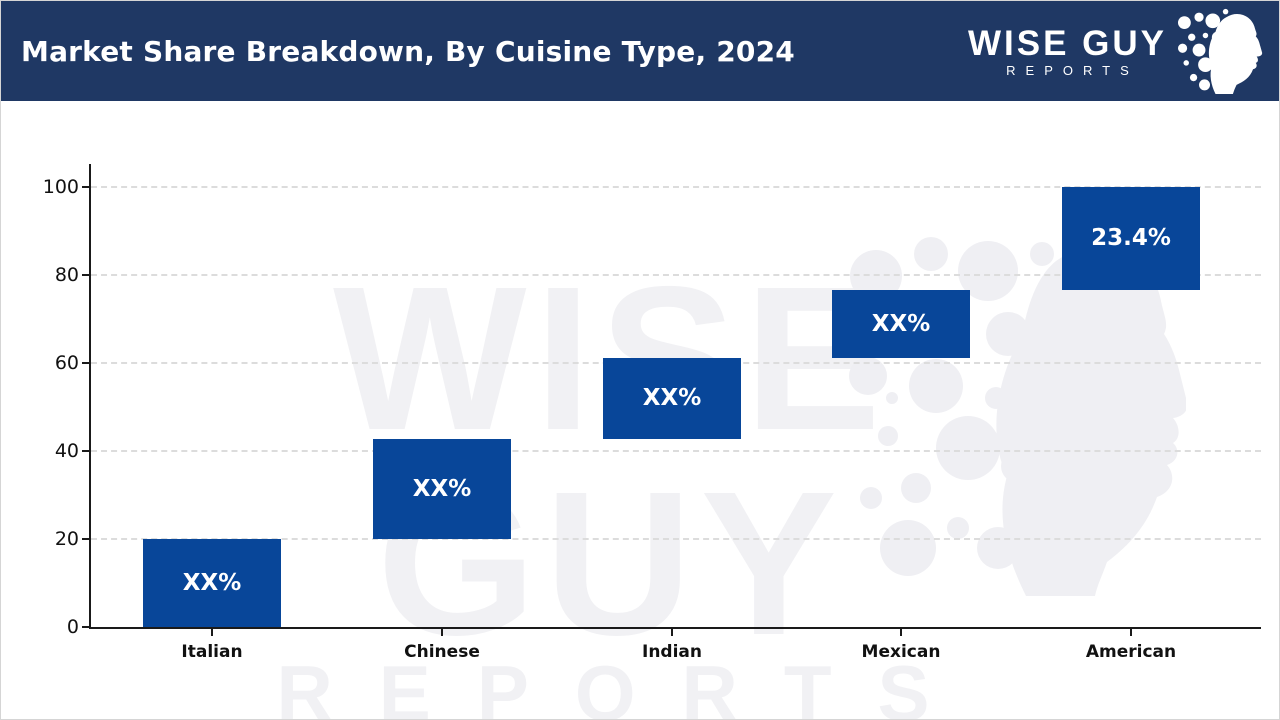 Image resolution: width=1280 pixels, height=720 pixels. Describe the element at coordinates (72, 627) in the screenshot. I see `y-tick-label: 0` at that location.